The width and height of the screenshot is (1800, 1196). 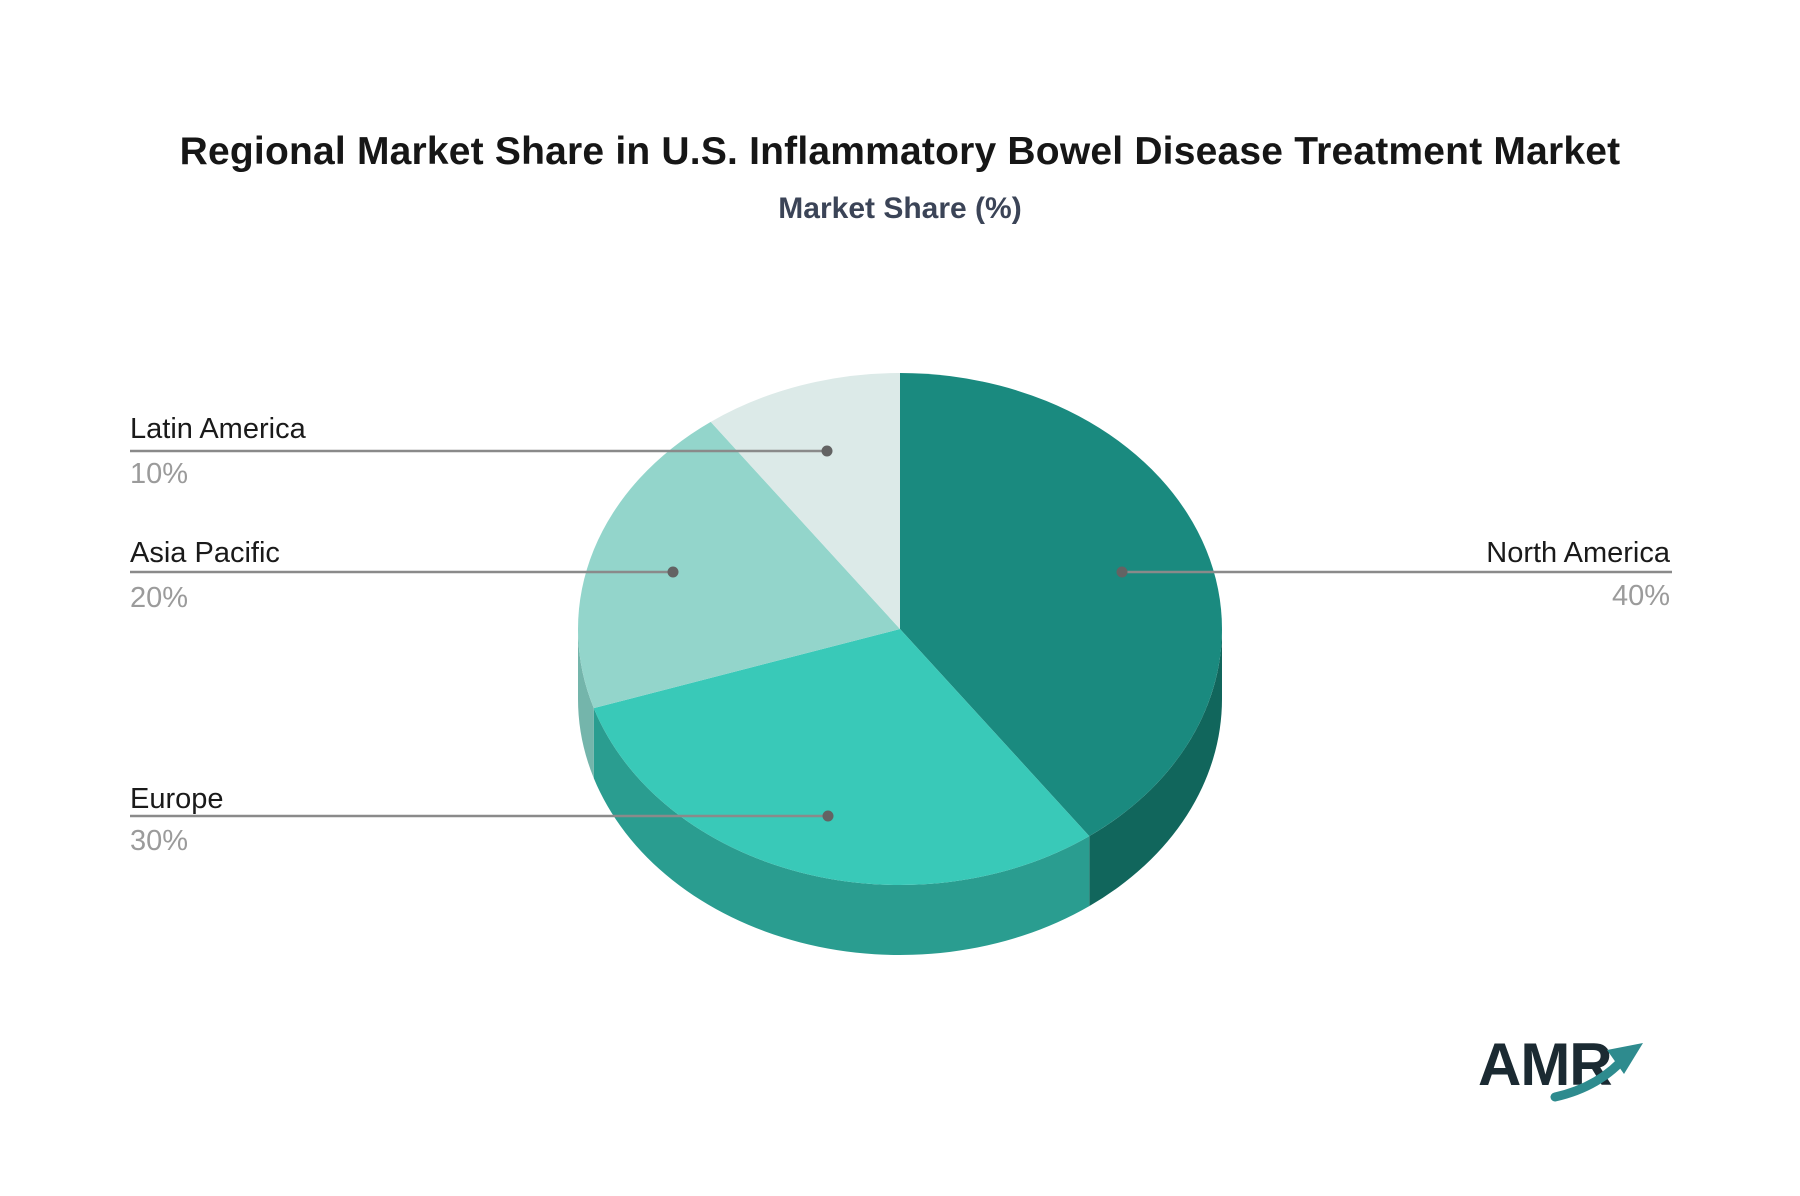 I want to click on slice-label-europe: Europe, so click(x=177, y=799).